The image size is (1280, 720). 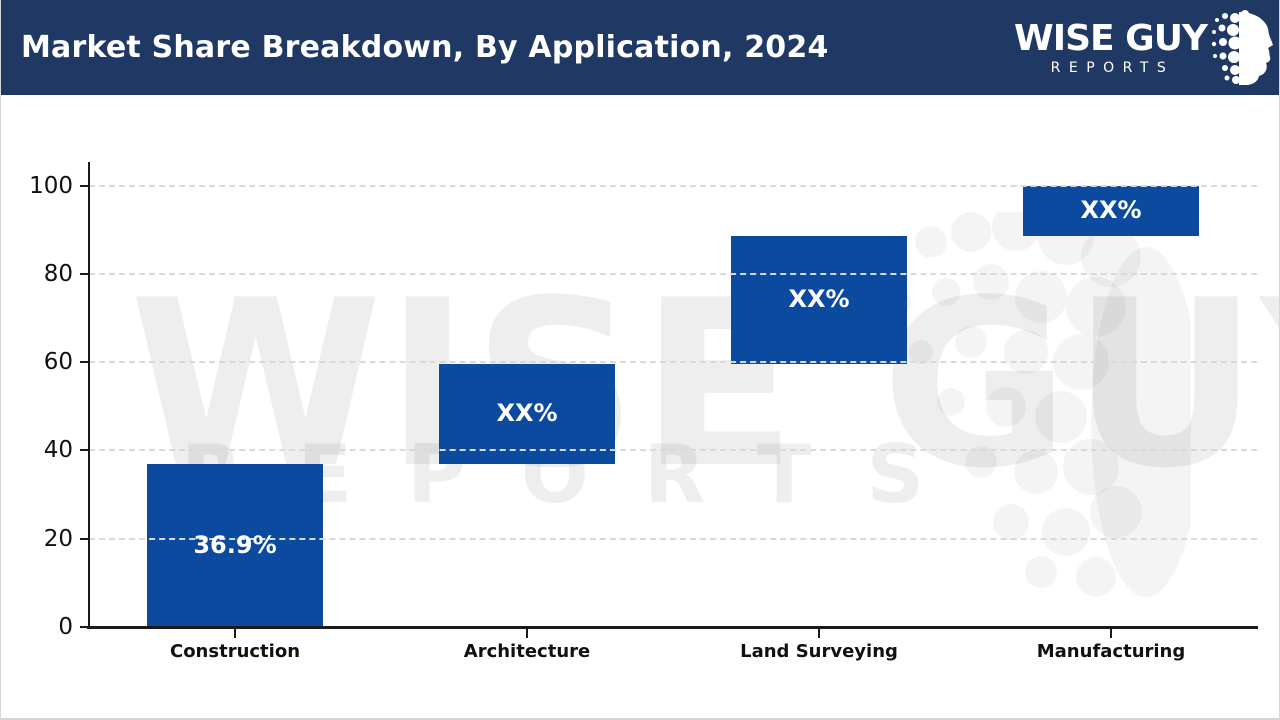 I want to click on y-tick-label-100: 100, so click(x=51, y=185).